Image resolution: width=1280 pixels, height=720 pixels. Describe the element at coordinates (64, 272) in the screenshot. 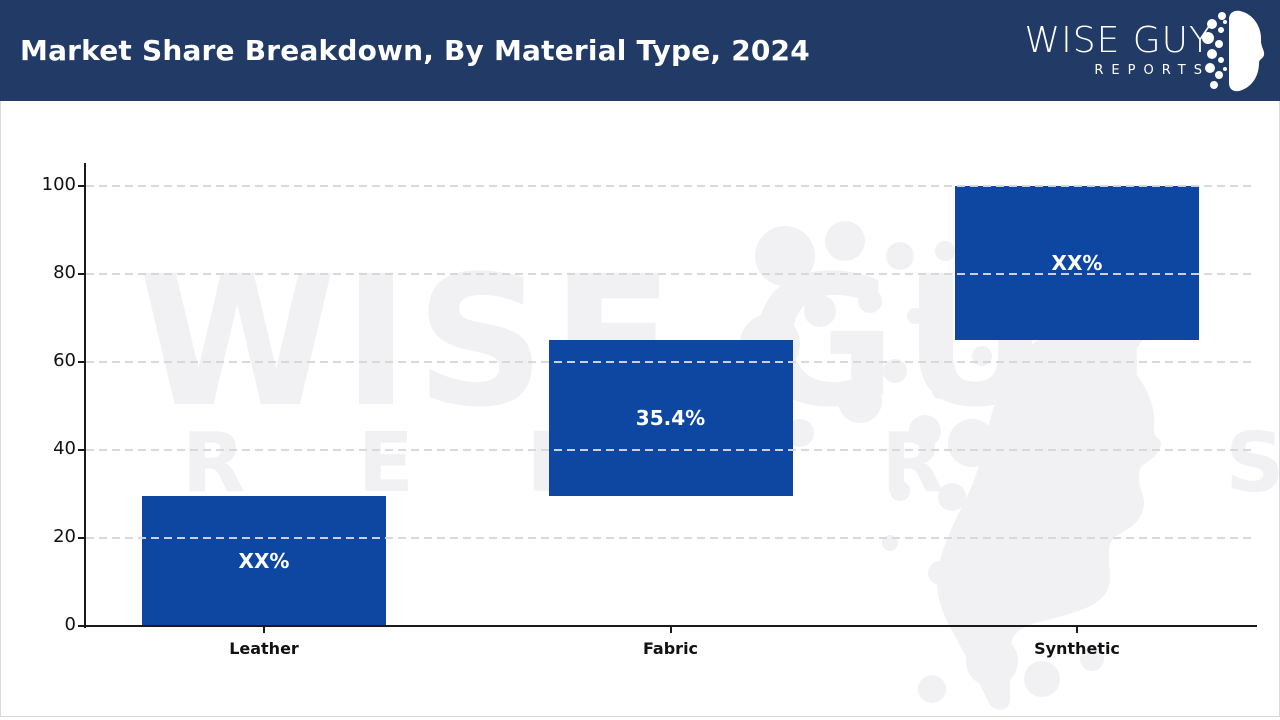

I see `ytick-label-80: 80` at that location.